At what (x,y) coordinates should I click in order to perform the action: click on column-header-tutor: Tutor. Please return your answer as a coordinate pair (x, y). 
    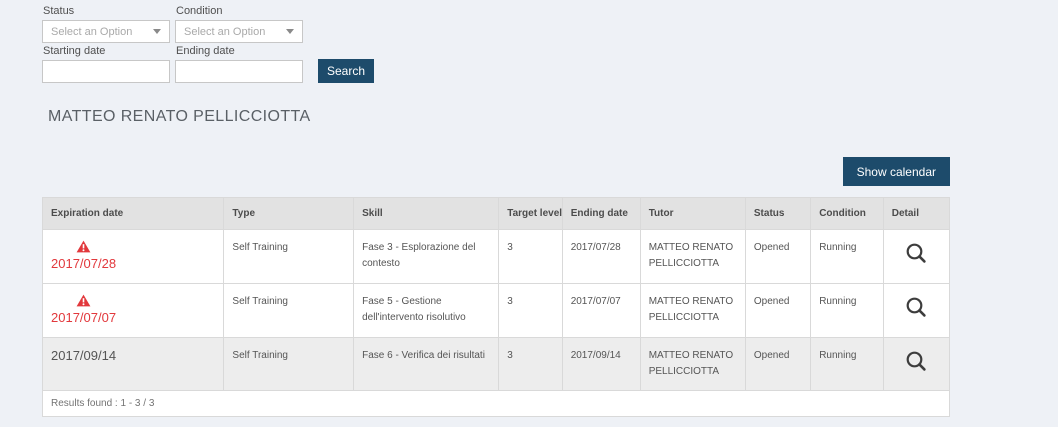
    Looking at the image, I should click on (692, 213).